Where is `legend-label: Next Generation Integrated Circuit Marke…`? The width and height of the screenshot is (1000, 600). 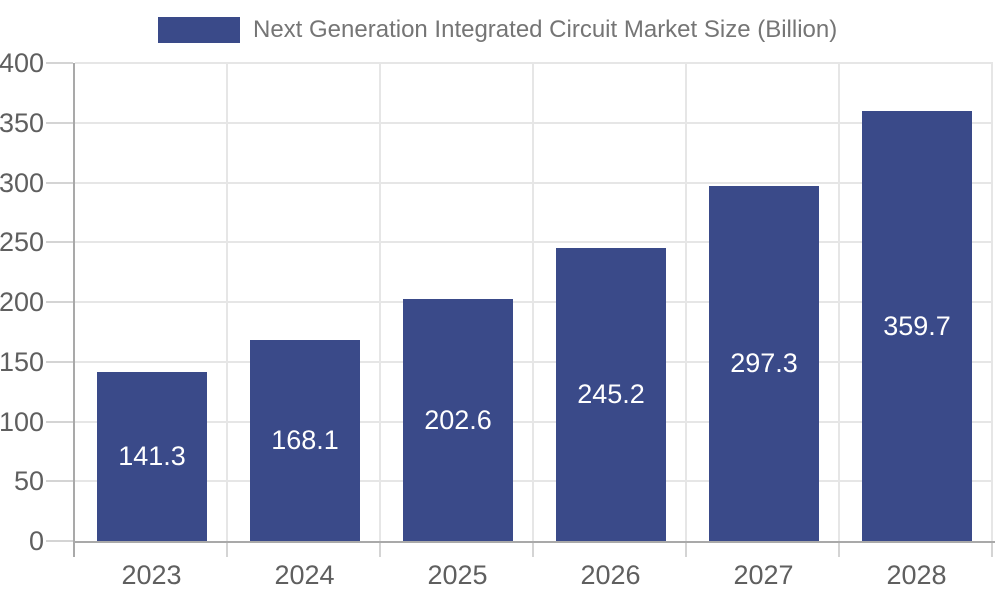
legend-label: Next Generation Integrated Circuit Marke… is located at coordinates (545, 29).